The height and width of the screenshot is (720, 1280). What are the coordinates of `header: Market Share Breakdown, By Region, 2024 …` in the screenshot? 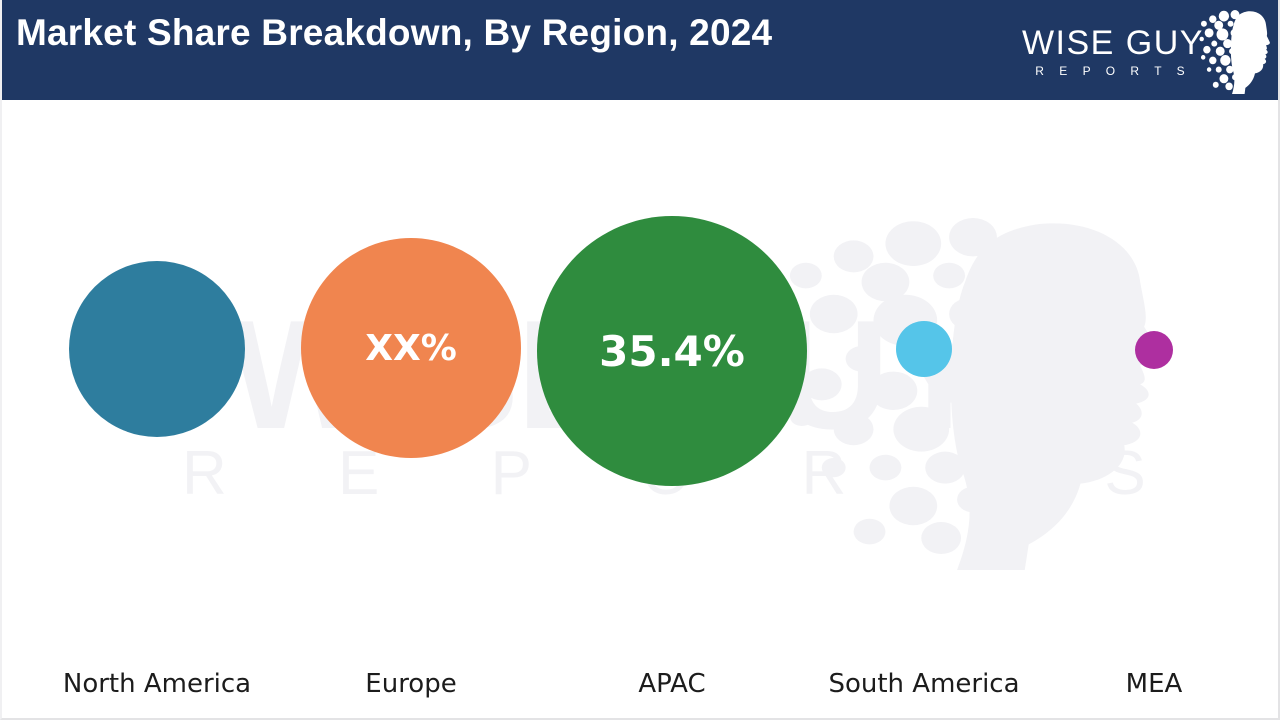 It's located at (640, 50).